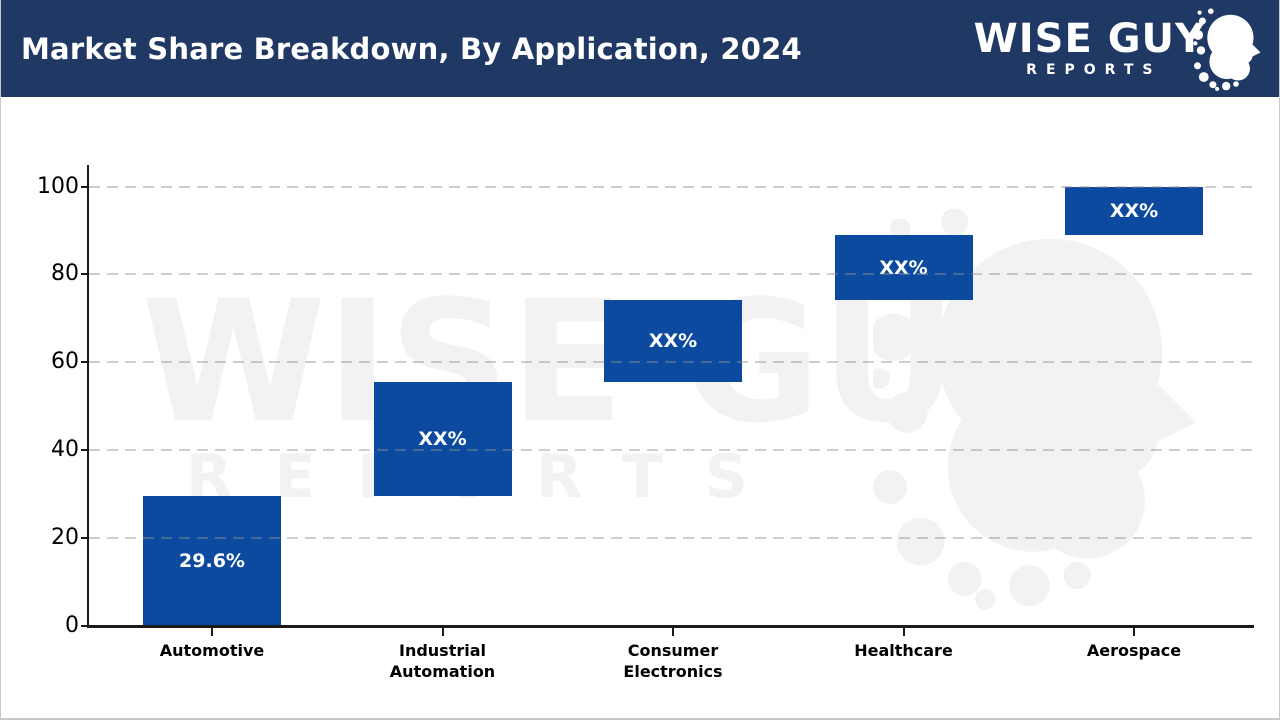 This screenshot has width=1280, height=720. What do you see at coordinates (65, 450) in the screenshot?
I see `y-tick-label-40: 40` at bounding box center [65, 450].